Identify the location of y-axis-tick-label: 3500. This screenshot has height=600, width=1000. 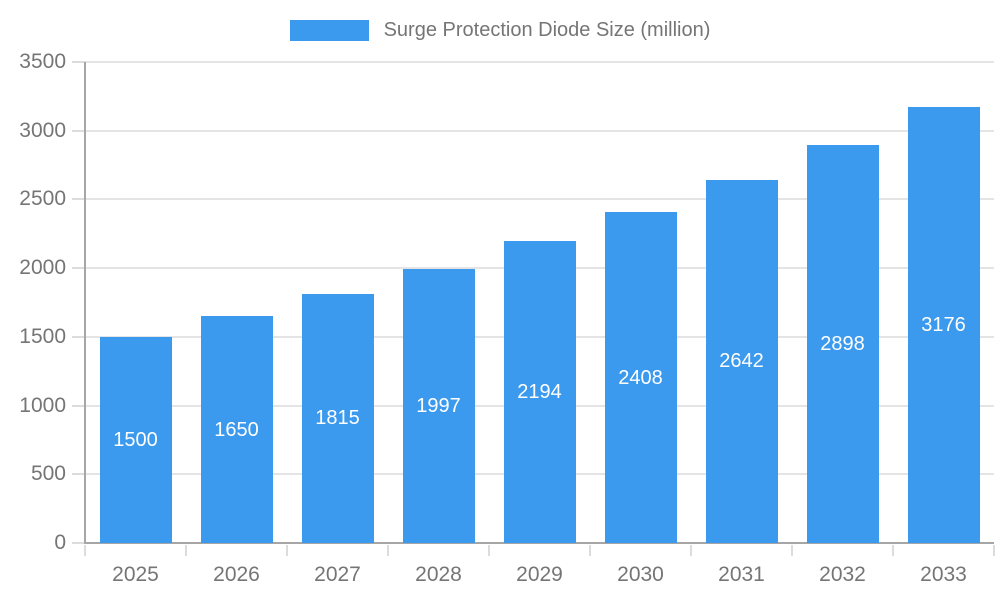
(42, 61).